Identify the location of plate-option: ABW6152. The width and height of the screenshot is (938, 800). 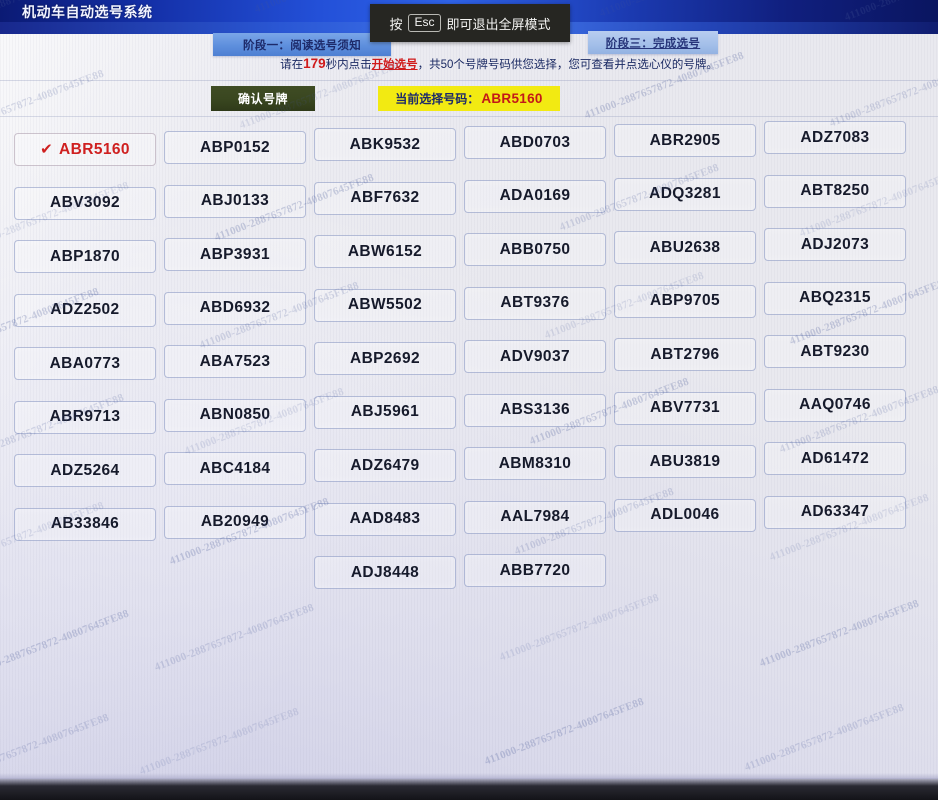
(385, 251).